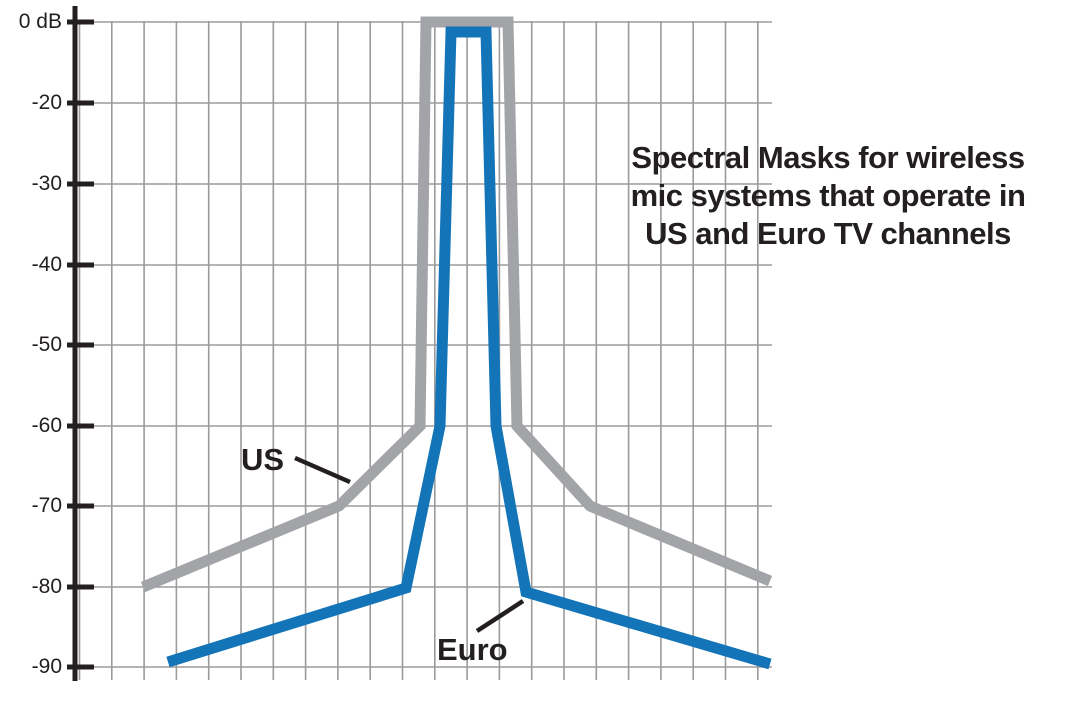 Image resolution: width=1071 pixels, height=712 pixels. I want to click on y-tick-label: -70, so click(46, 505).